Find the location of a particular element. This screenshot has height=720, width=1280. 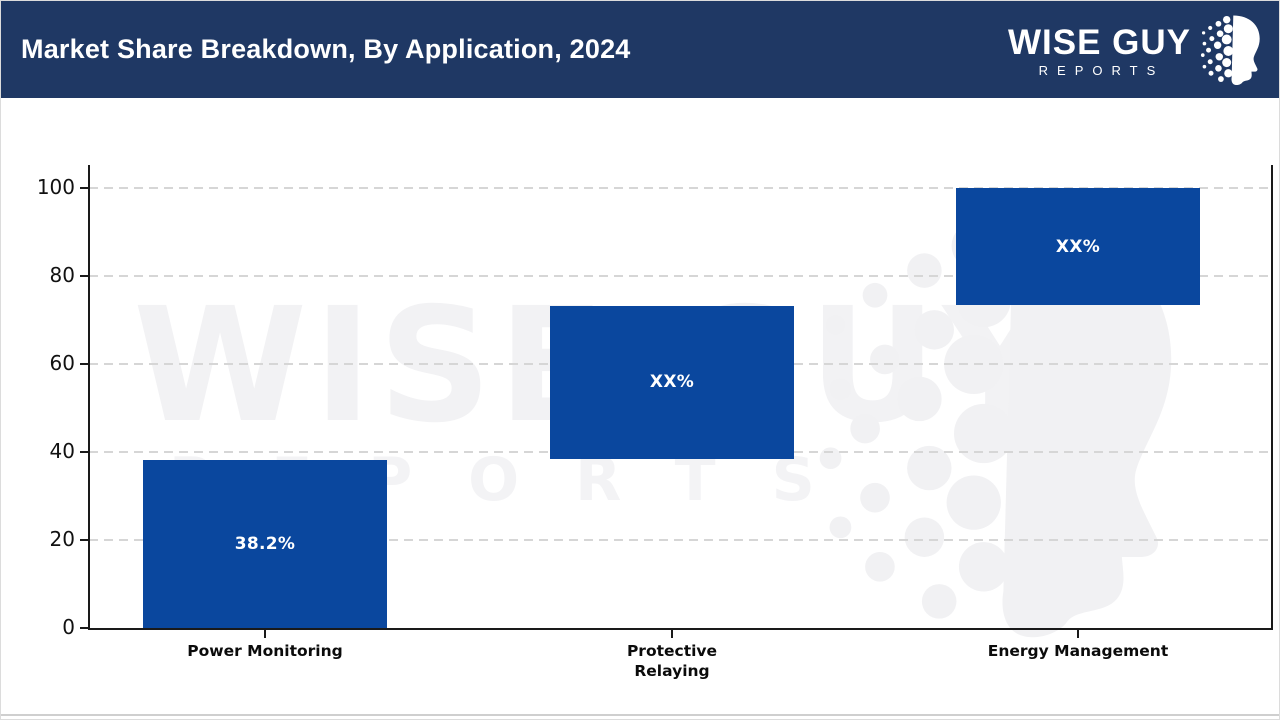

y-tick-label: 100 is located at coordinates (55, 187).